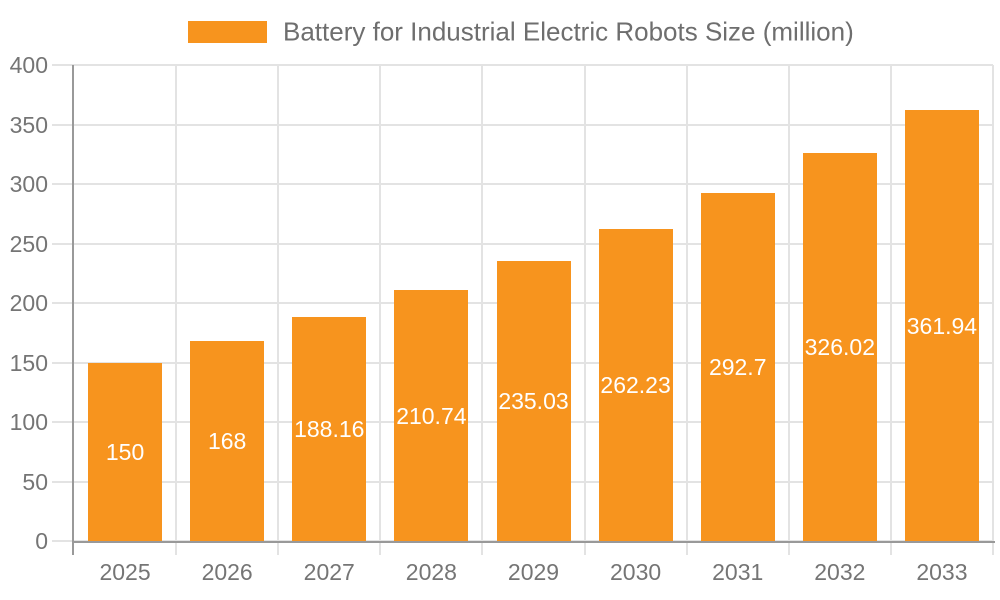  What do you see at coordinates (28, 422) in the screenshot?
I see `y-axis-tick-label: 100` at bounding box center [28, 422].